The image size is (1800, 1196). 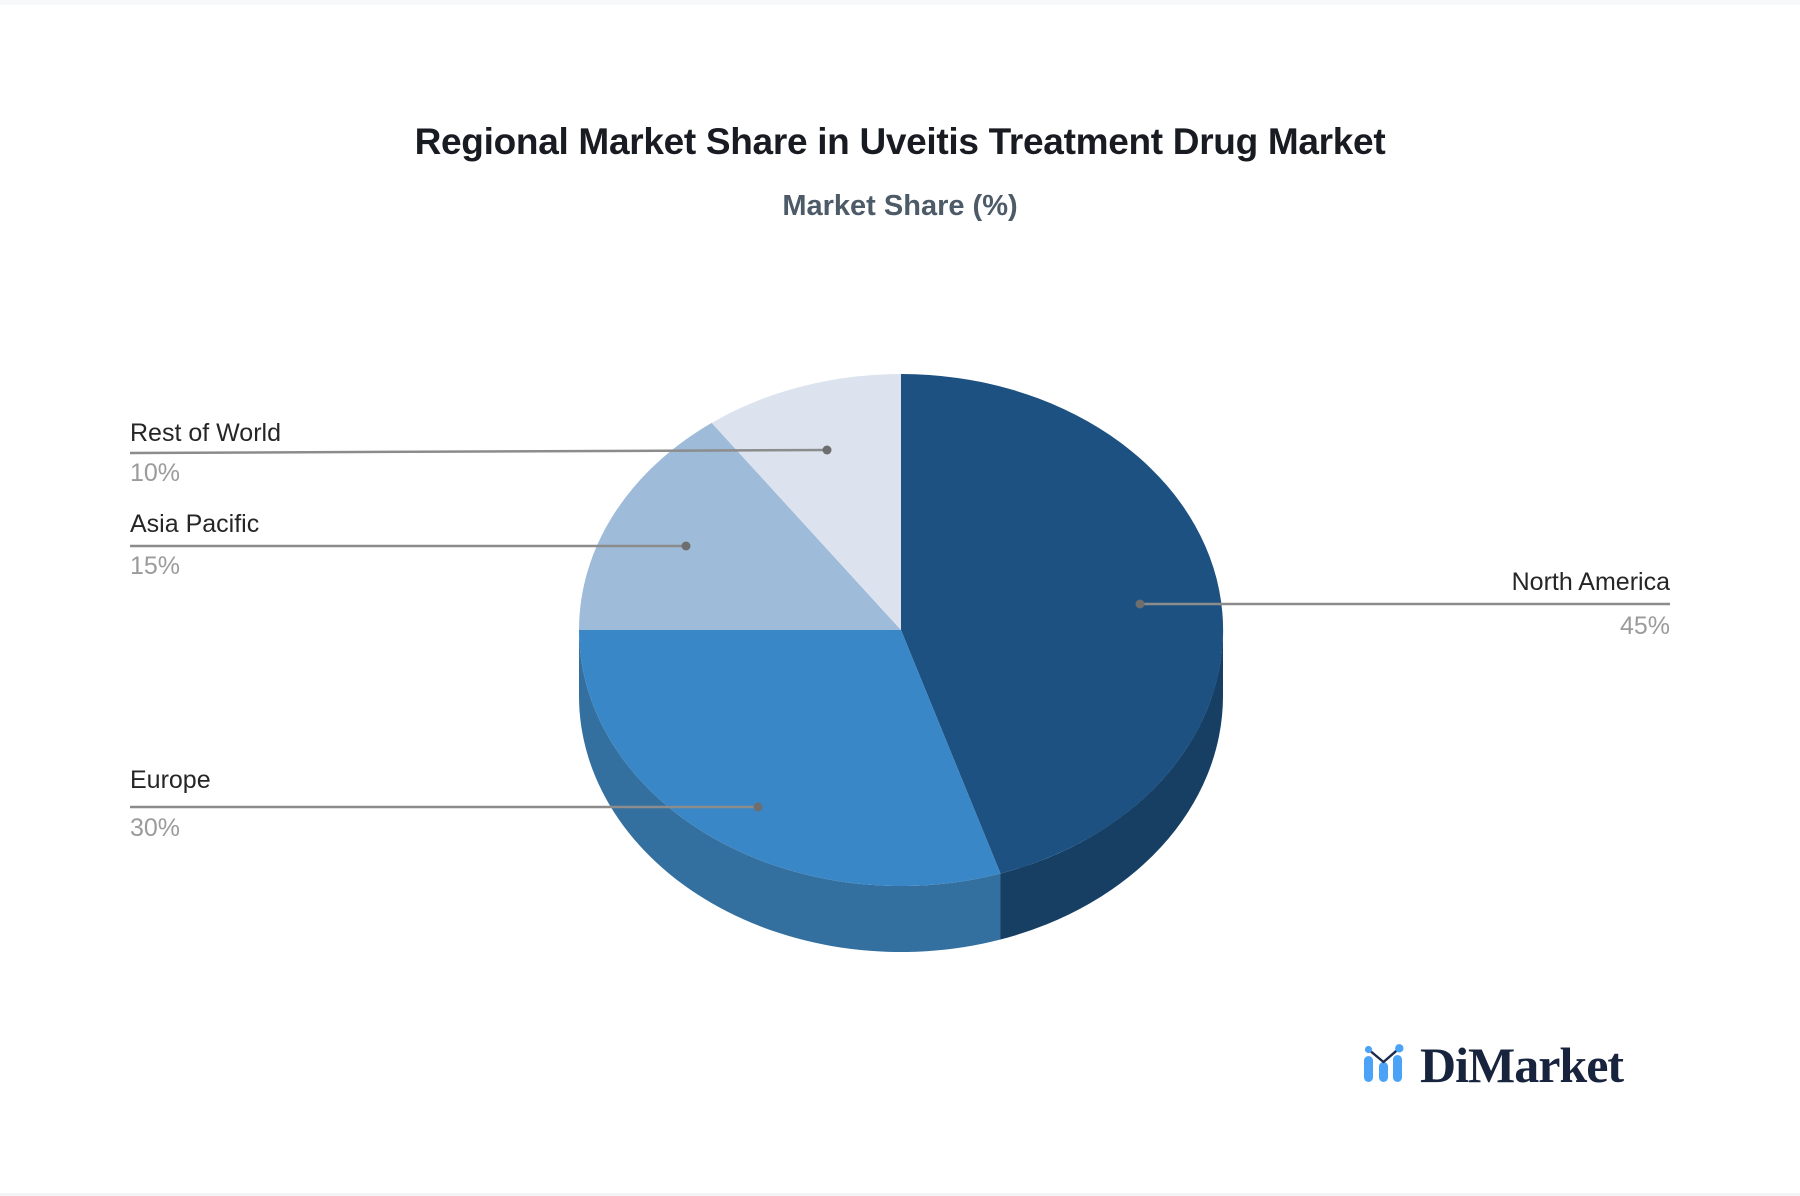 I want to click on callout-label-north-america: North America, so click(x=1590, y=582).